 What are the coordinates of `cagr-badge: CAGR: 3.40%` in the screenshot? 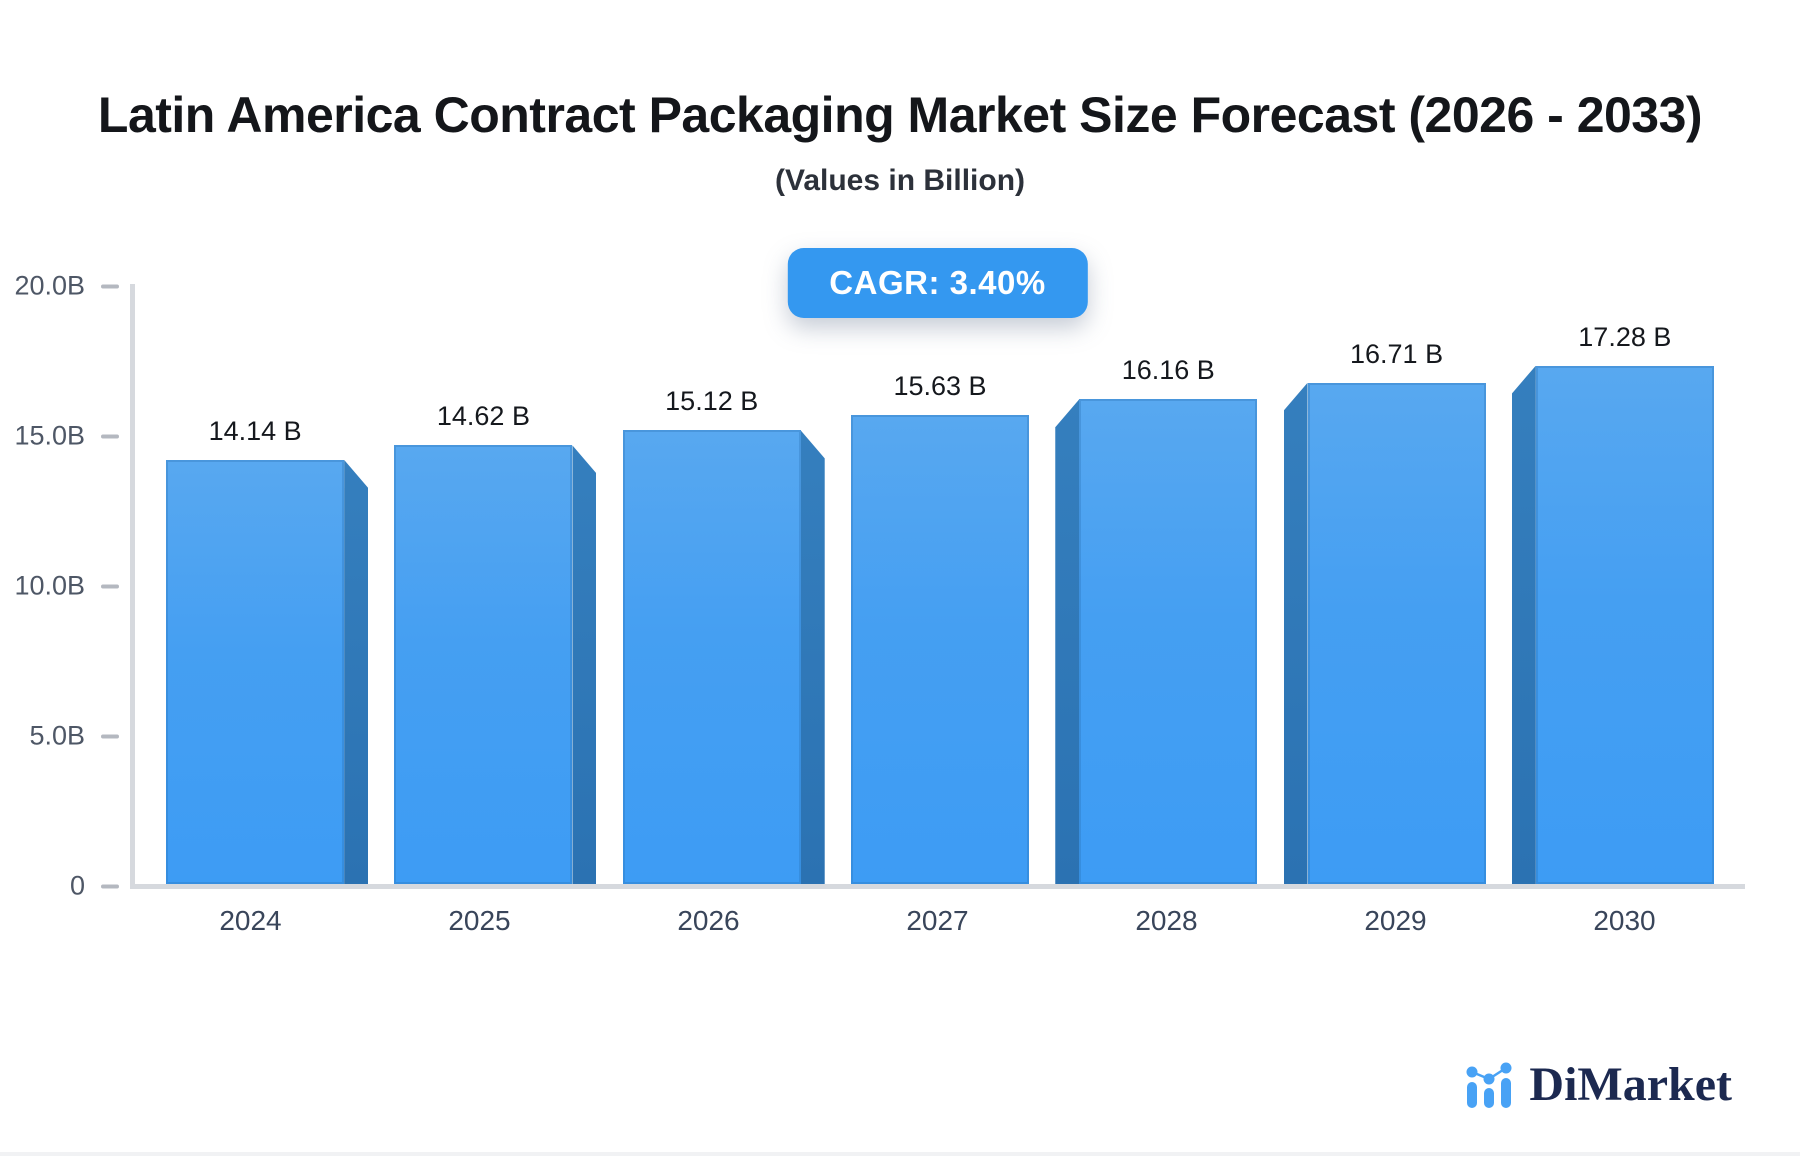 It's located at (937, 283).